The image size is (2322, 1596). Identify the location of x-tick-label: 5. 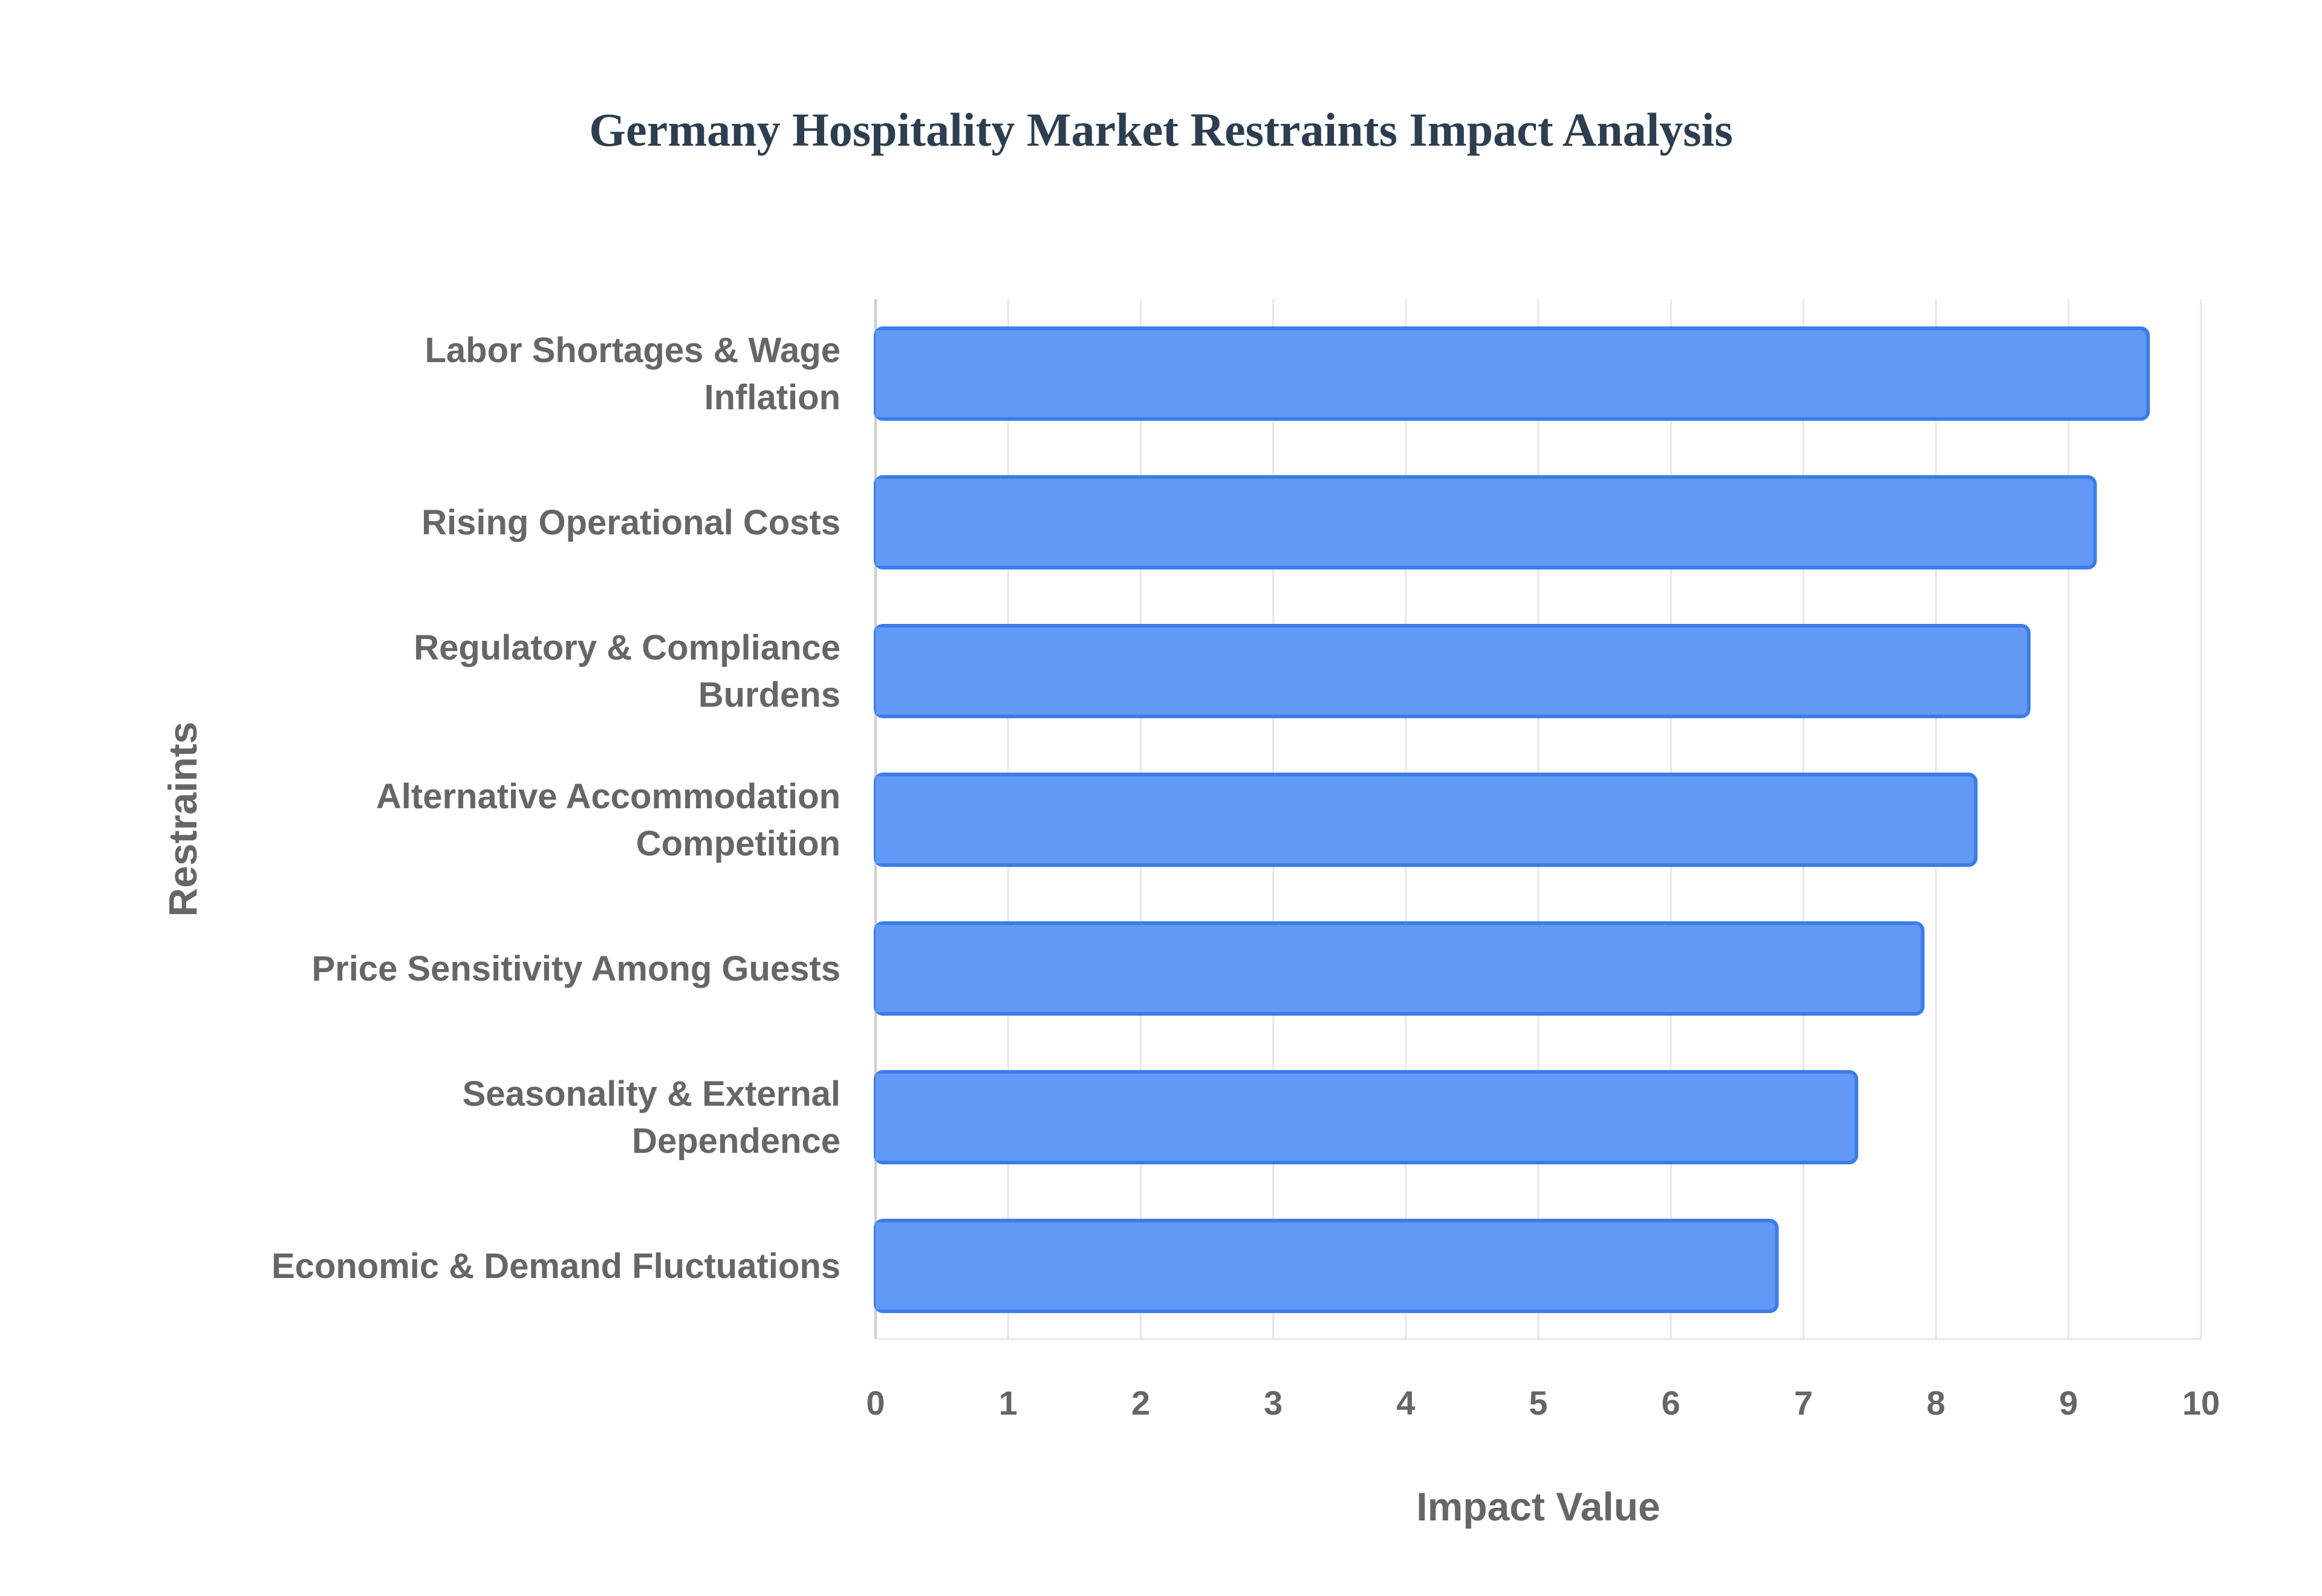
(1538, 1403).